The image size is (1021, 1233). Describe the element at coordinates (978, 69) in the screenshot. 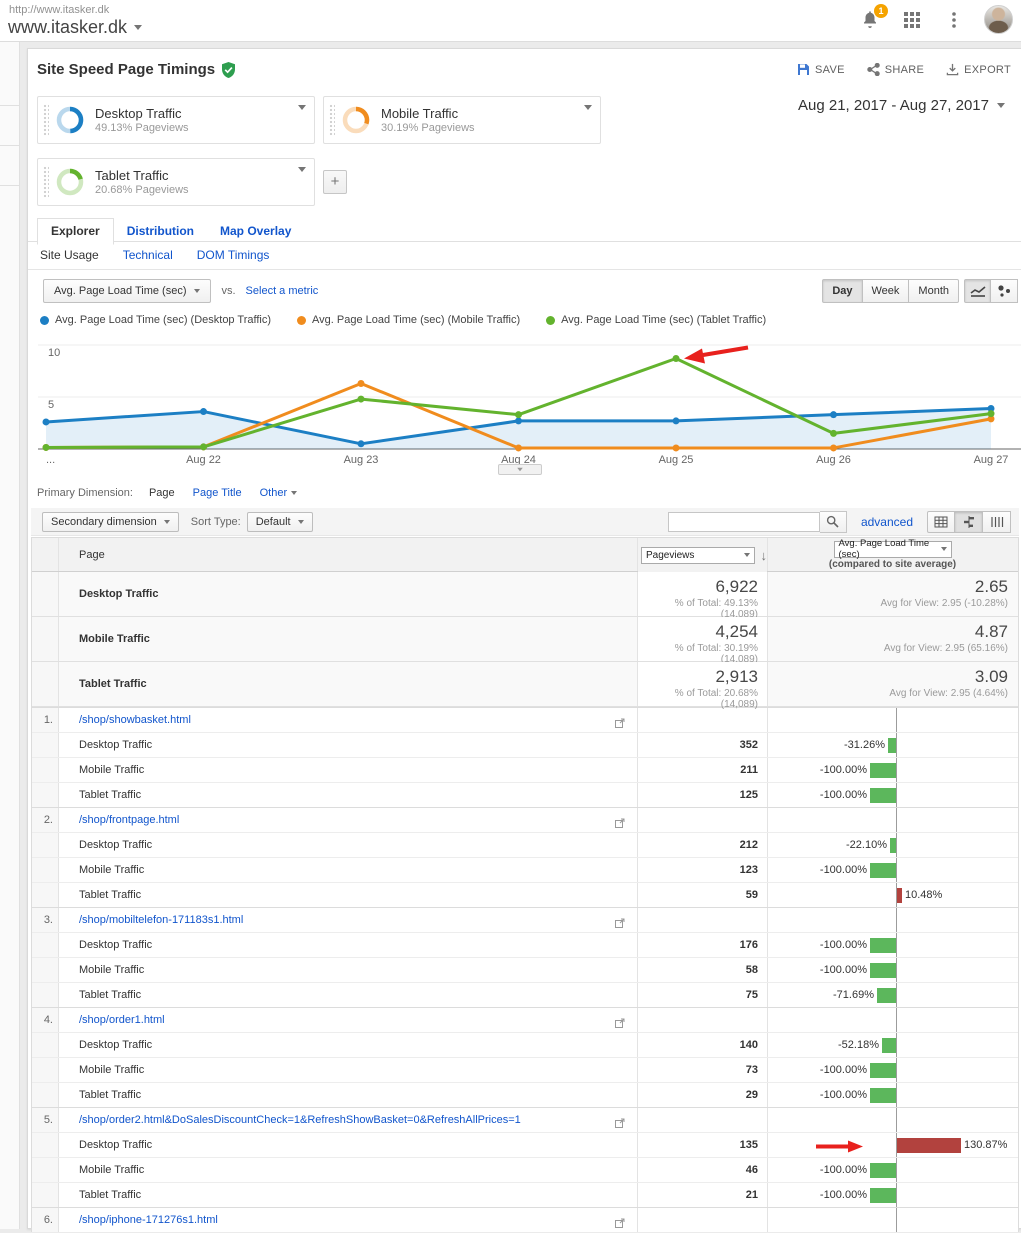

I see `export-button: EXPORT` at that location.